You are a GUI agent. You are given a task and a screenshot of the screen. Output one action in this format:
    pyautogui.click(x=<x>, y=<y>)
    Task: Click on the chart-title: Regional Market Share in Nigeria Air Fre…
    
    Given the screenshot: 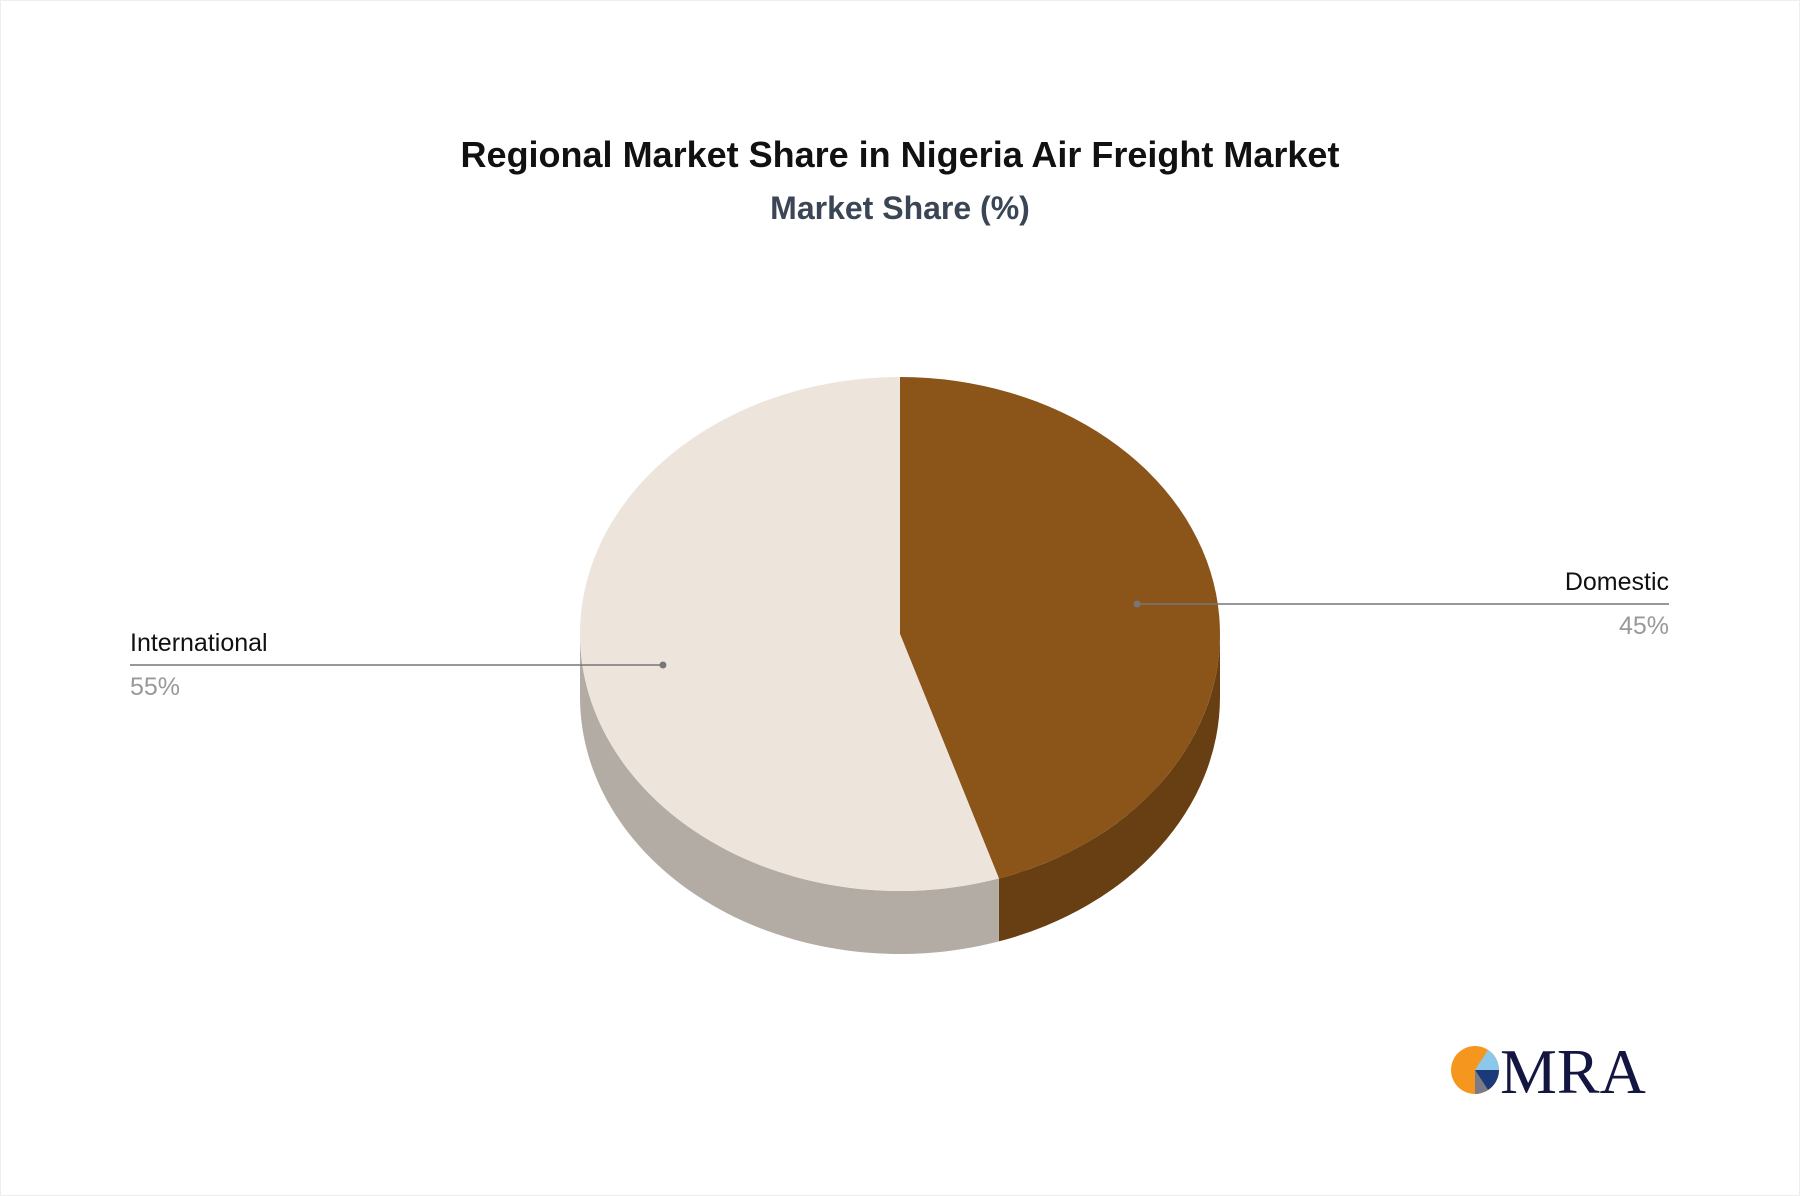 What is the action you would take?
    pyautogui.click(x=900, y=154)
    